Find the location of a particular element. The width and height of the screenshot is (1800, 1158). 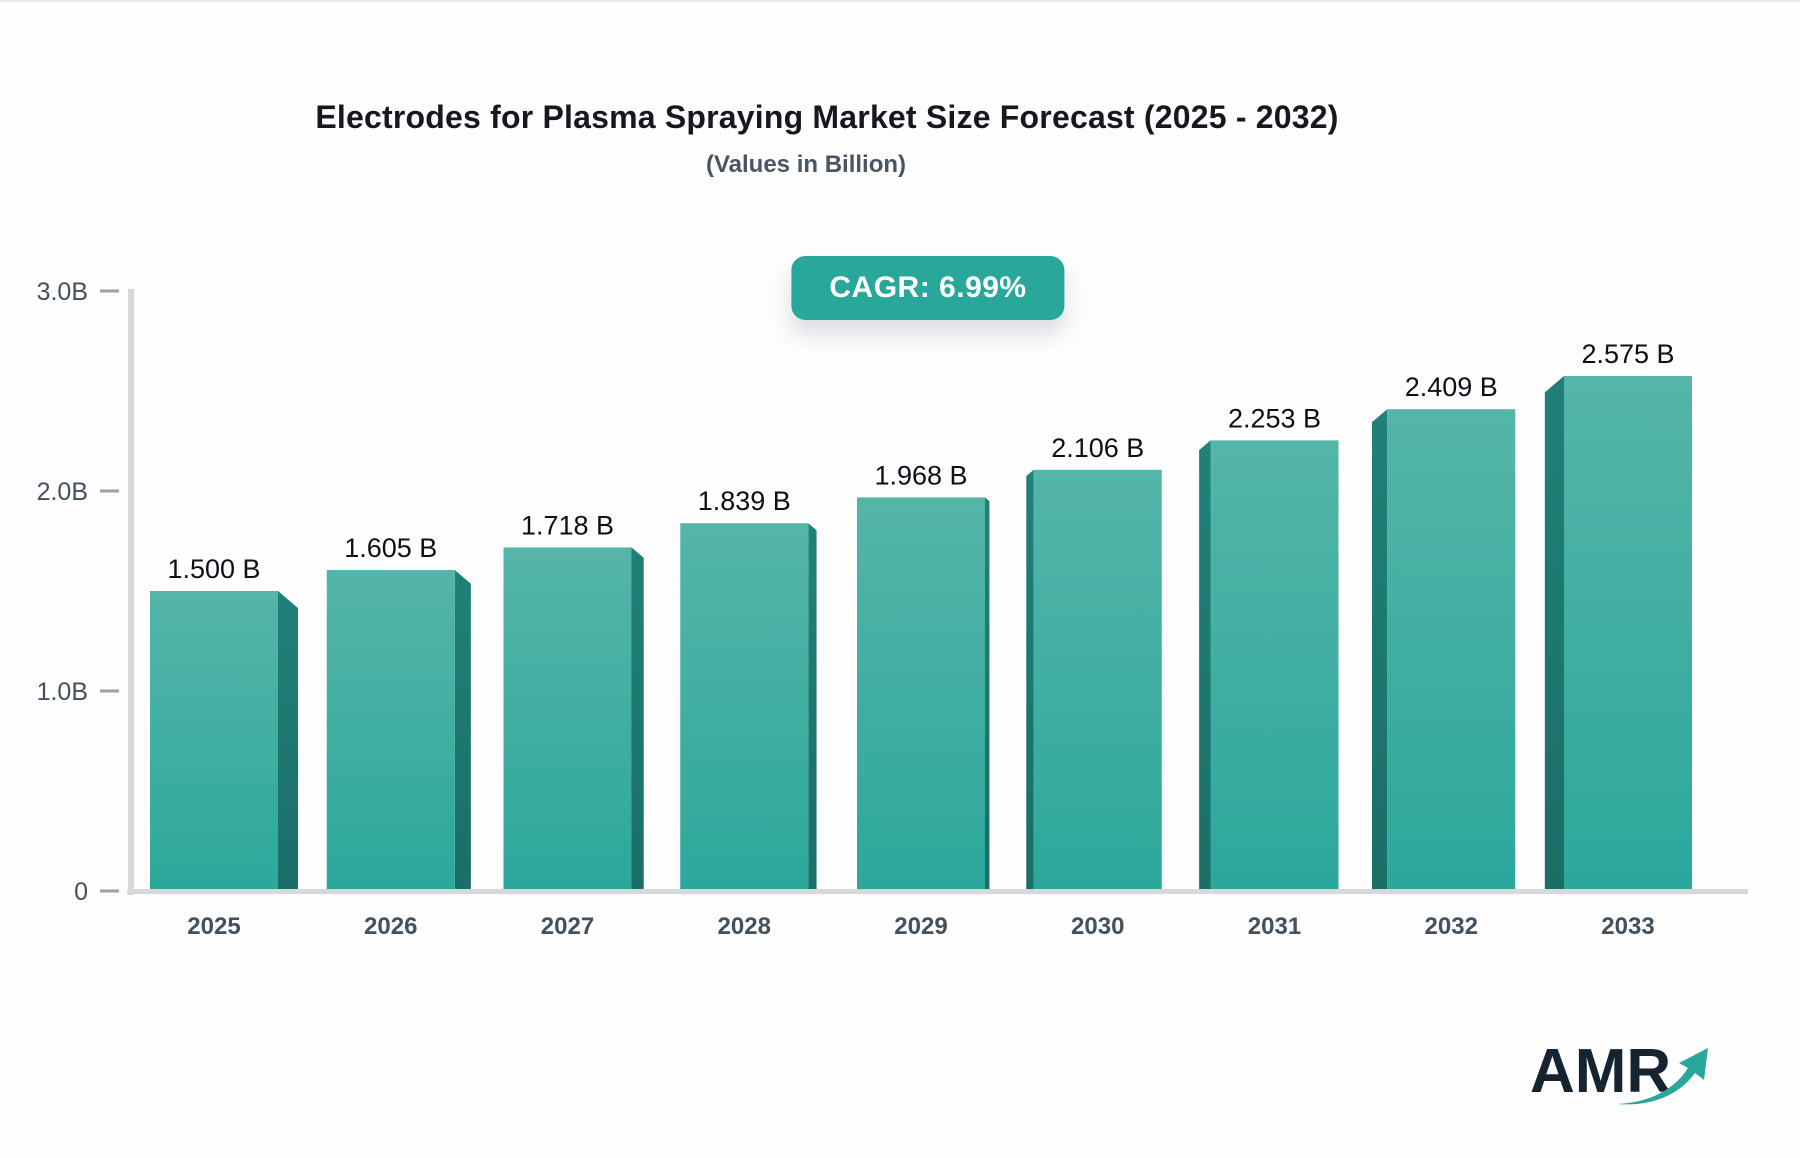

y-axis-line is located at coordinates (131, 592).